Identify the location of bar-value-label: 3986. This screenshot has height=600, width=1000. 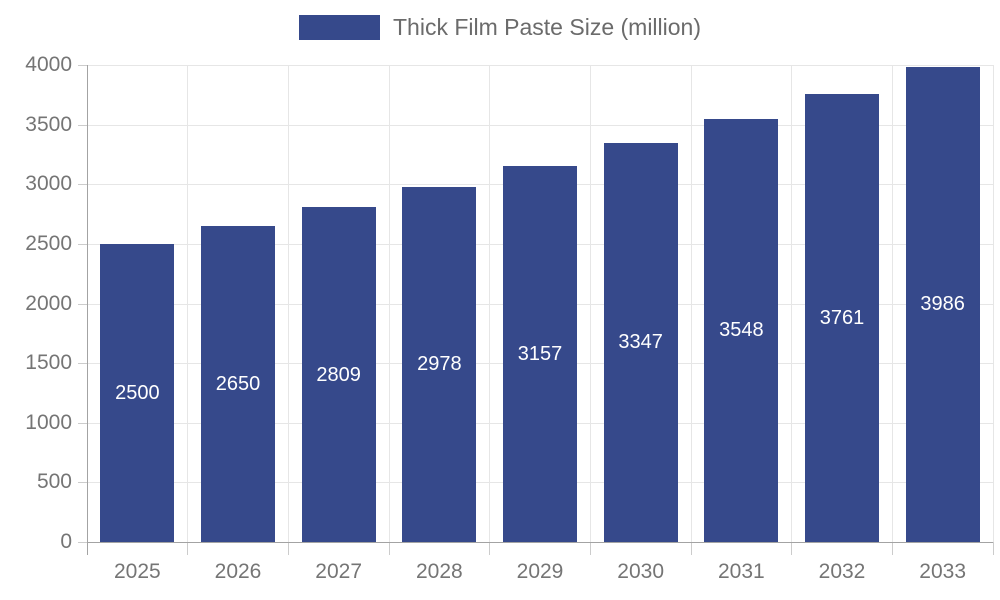
(942, 304).